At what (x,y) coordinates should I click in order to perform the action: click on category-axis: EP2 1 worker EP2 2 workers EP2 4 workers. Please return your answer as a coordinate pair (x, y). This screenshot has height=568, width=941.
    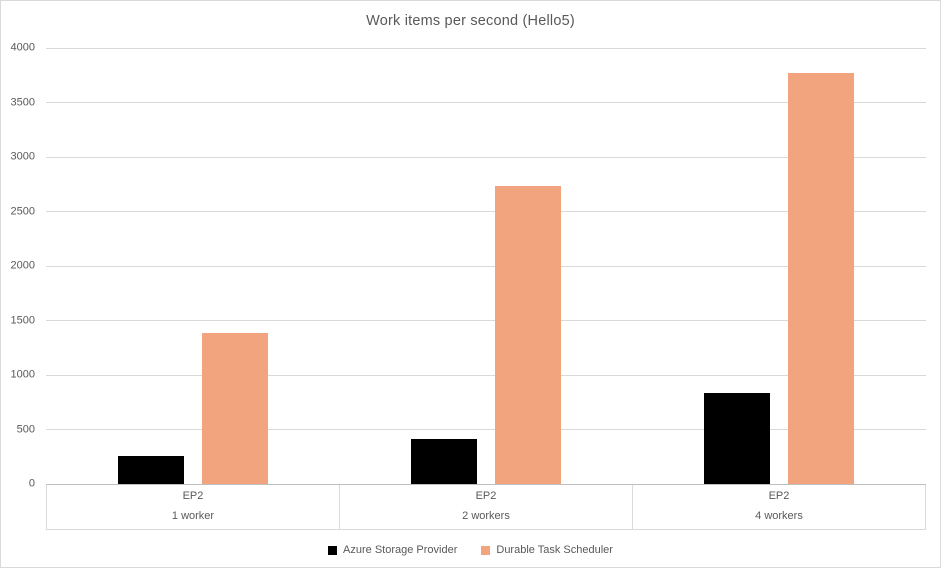
    Looking at the image, I should click on (486, 507).